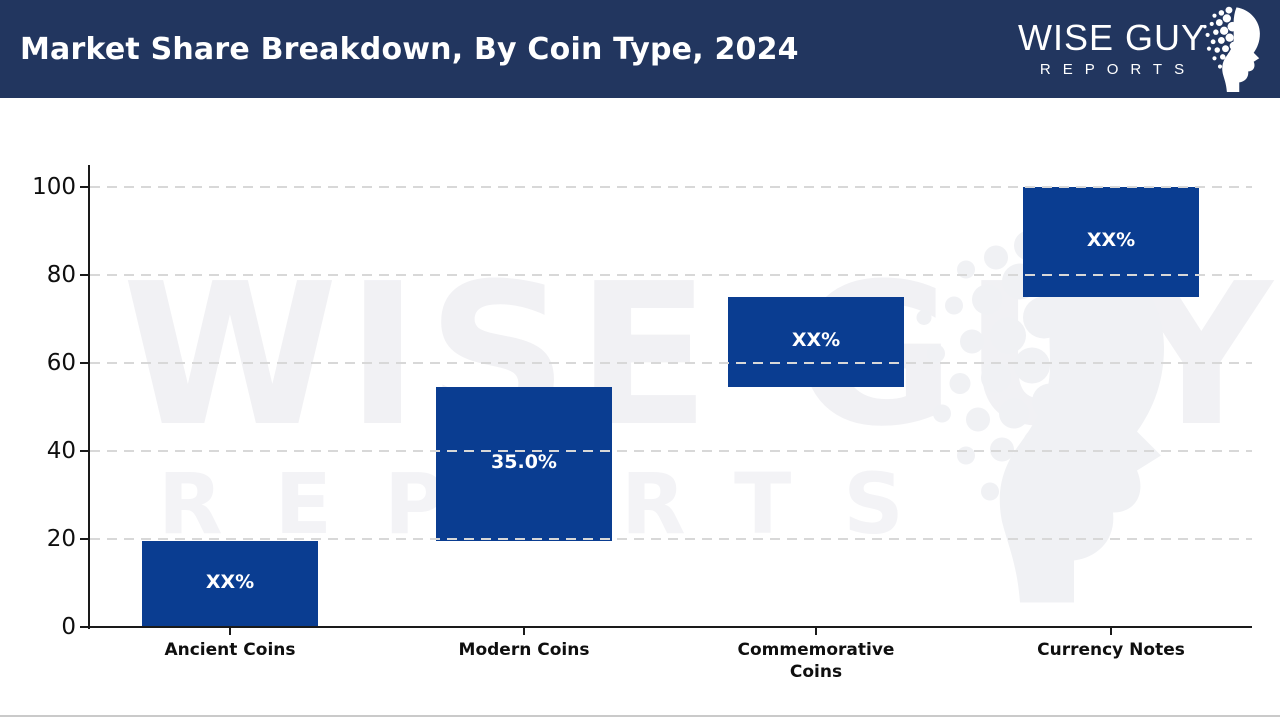 The height and width of the screenshot is (720, 1280). What do you see at coordinates (816, 661) in the screenshot?
I see `category-label: Commemorative Coins` at bounding box center [816, 661].